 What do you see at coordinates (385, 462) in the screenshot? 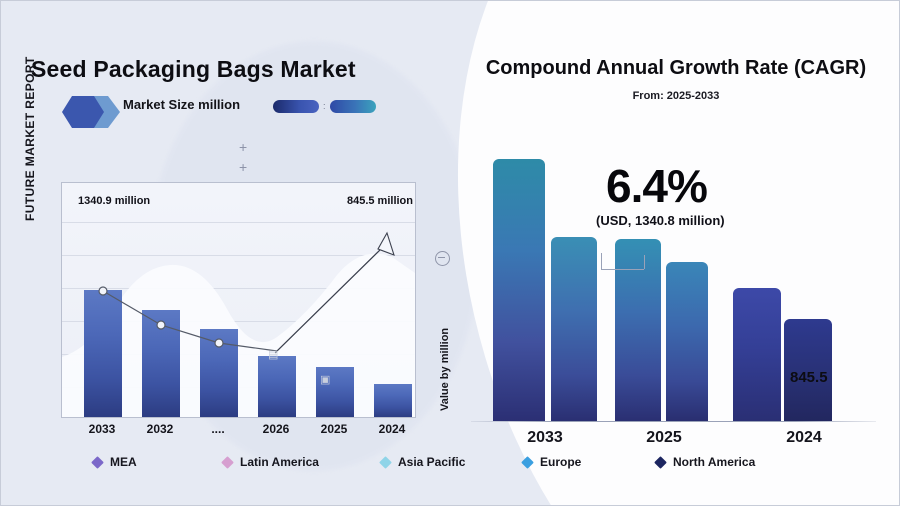
I see `legend-diamond-icon-asia-pacific` at bounding box center [385, 462].